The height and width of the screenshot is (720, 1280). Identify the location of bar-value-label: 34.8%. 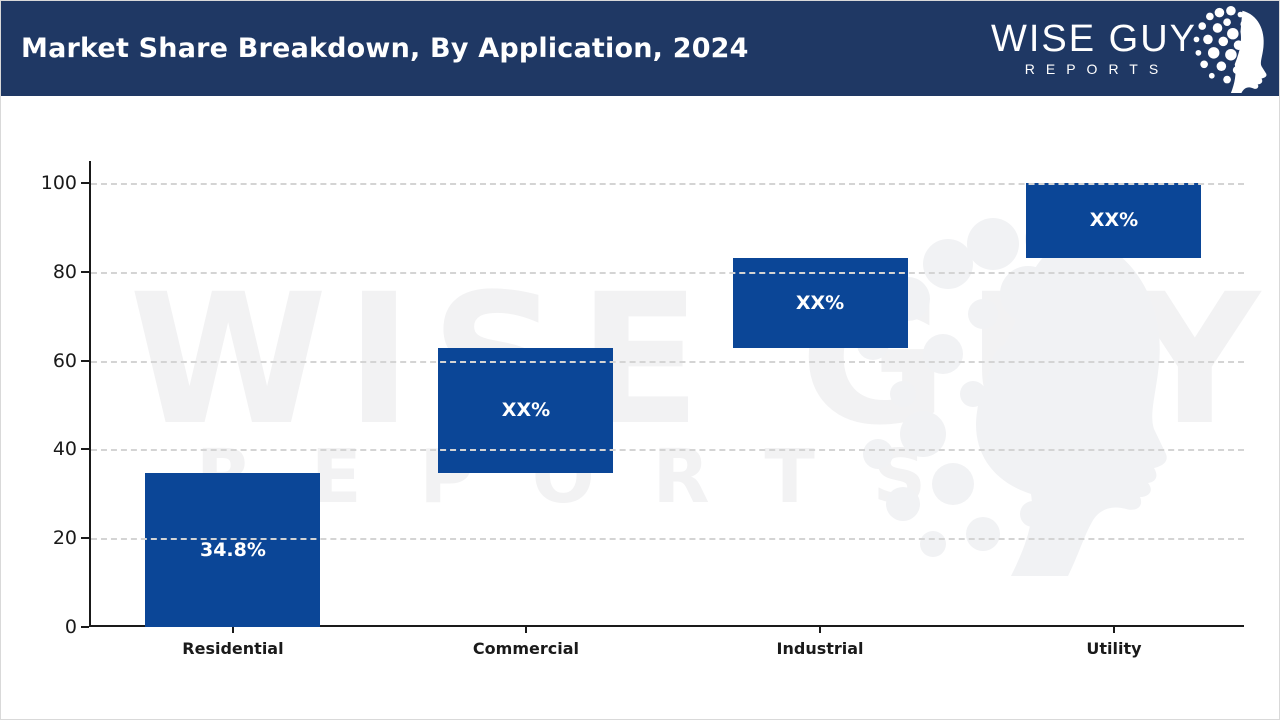
(232, 549).